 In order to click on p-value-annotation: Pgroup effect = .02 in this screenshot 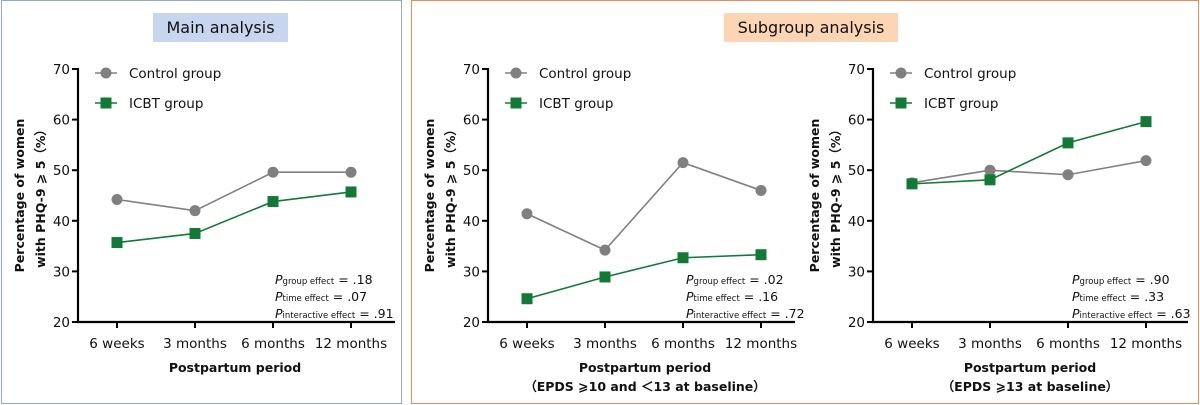, I will do `click(735, 279)`.